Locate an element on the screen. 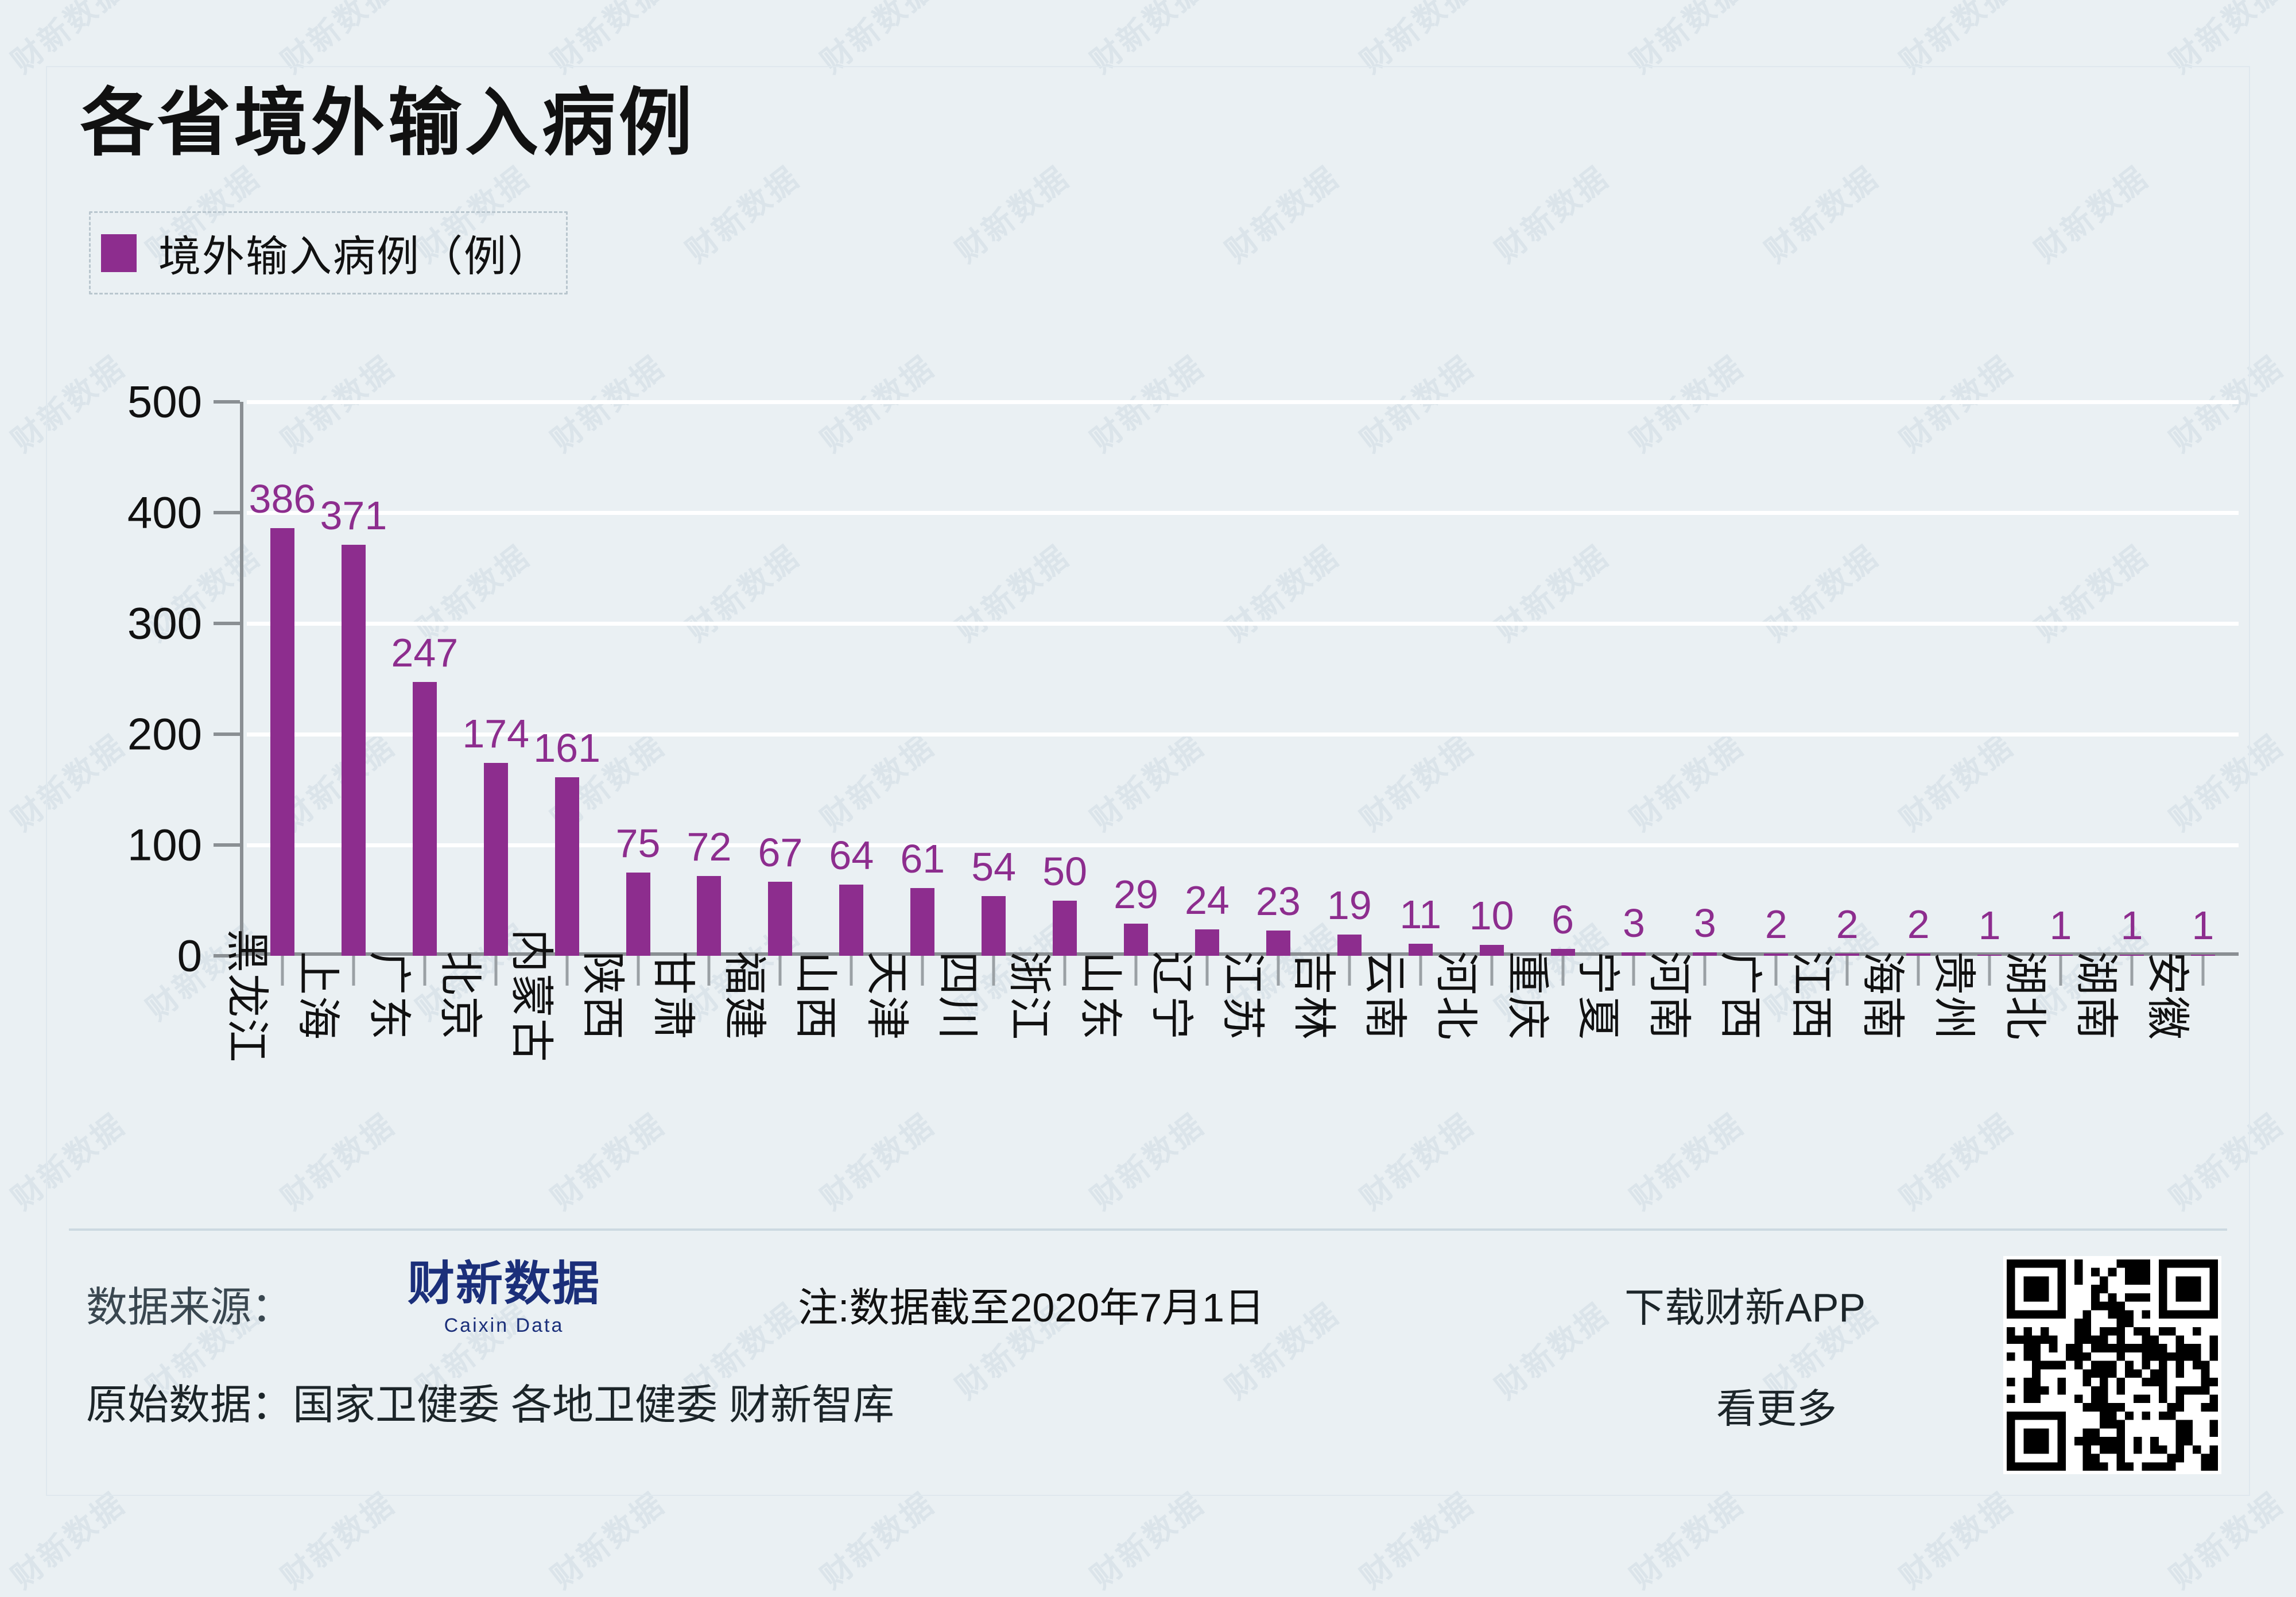 The width and height of the screenshot is (2296, 1597). bar-item: 2 江西 is located at coordinates (1835, 721).